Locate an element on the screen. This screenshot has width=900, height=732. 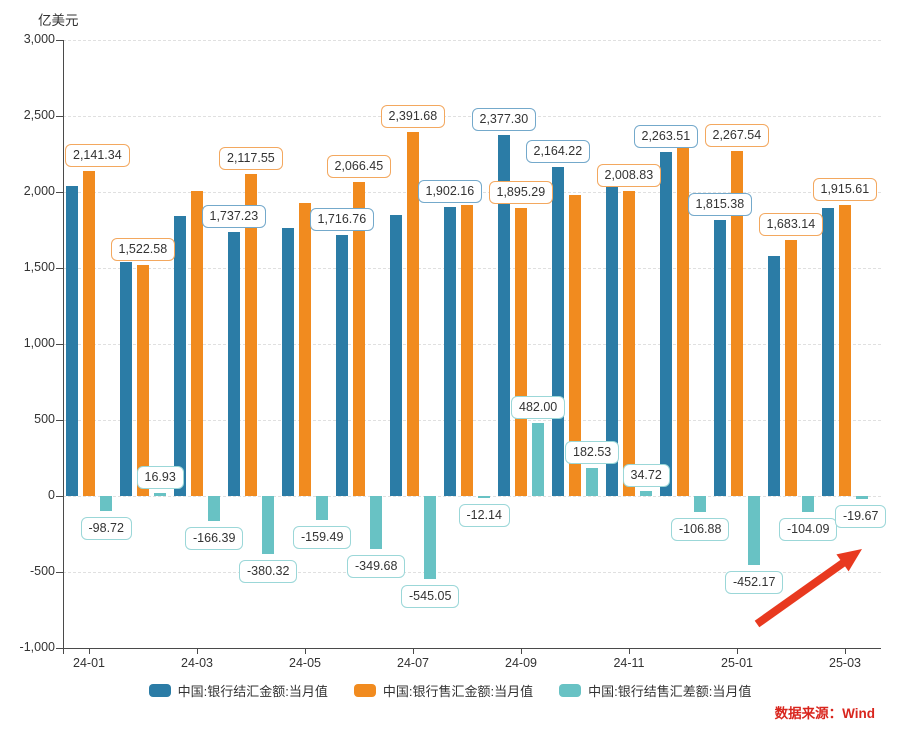
data-label: 1,522.58 is located at coordinates (143, 249).